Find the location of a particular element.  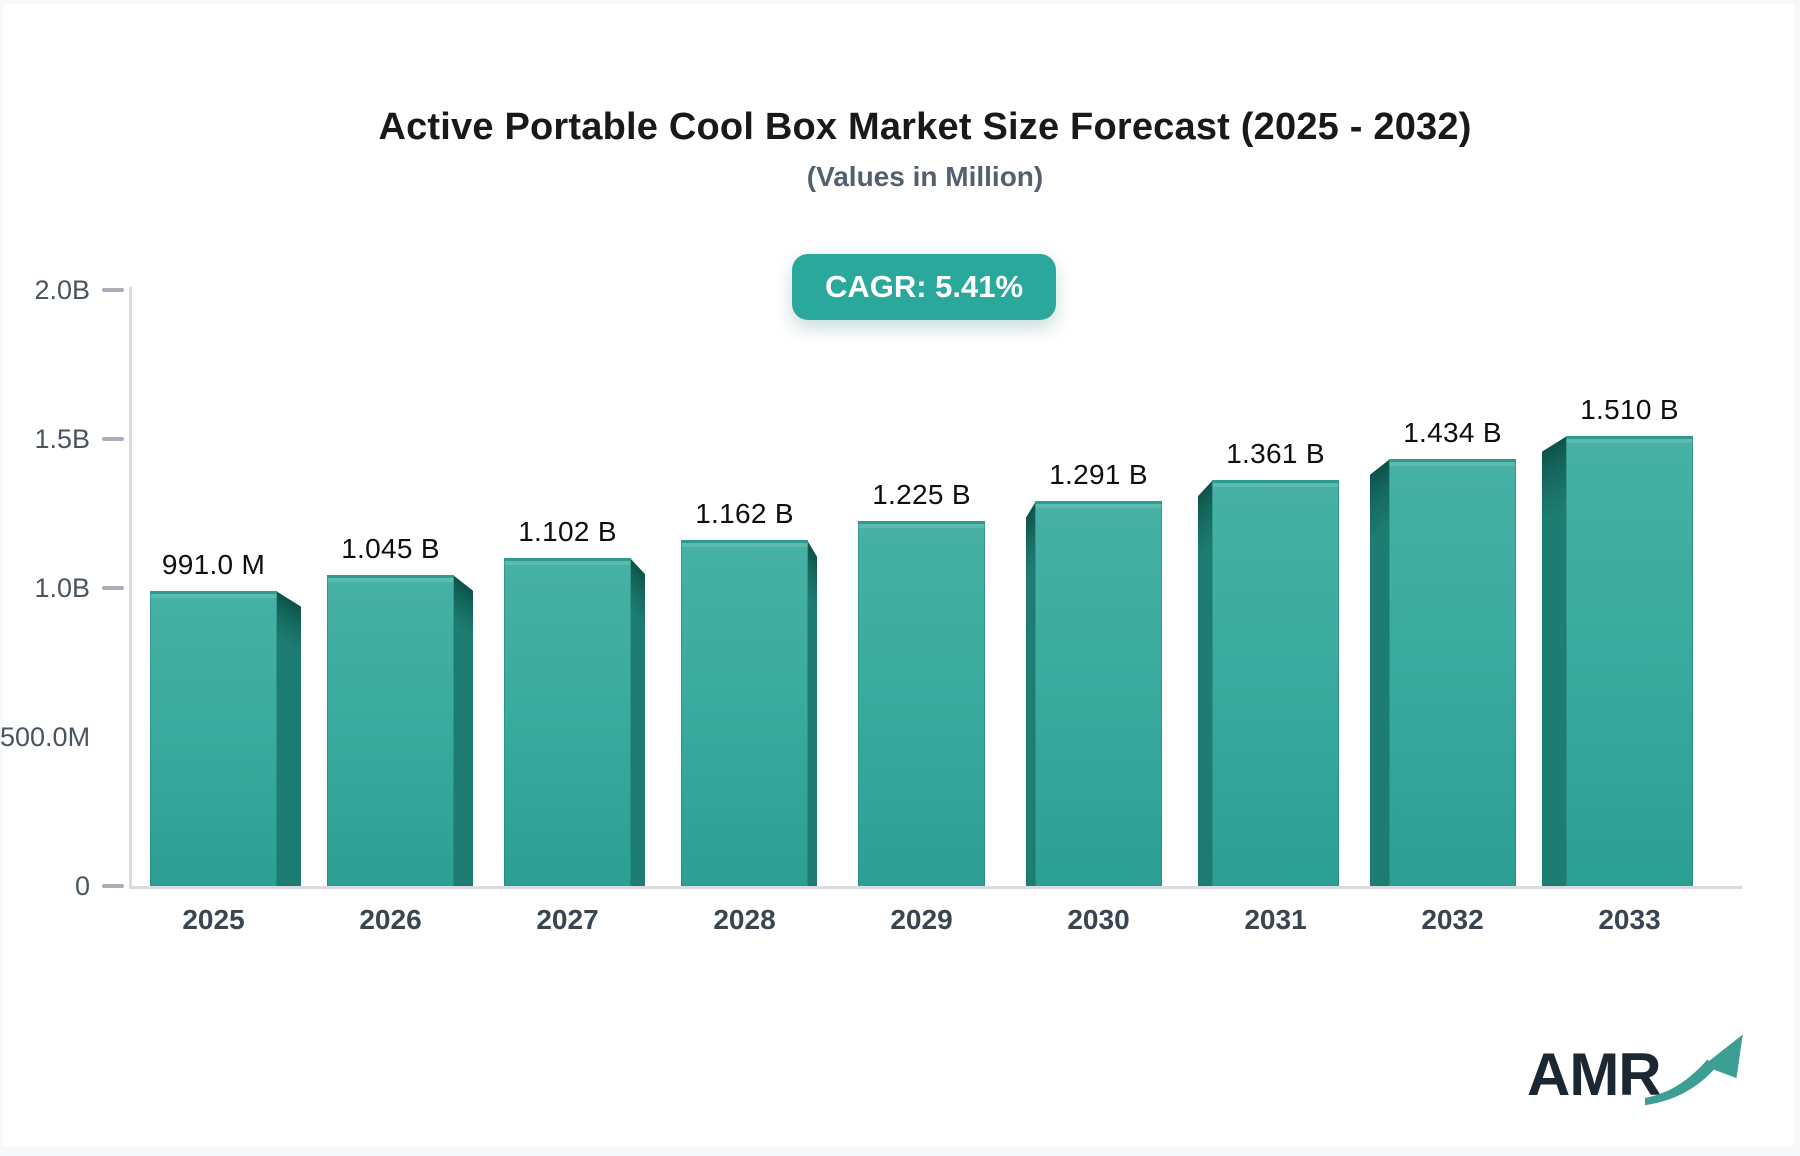

y-axis-label-1.0B: 1.0B is located at coordinates (62, 588).